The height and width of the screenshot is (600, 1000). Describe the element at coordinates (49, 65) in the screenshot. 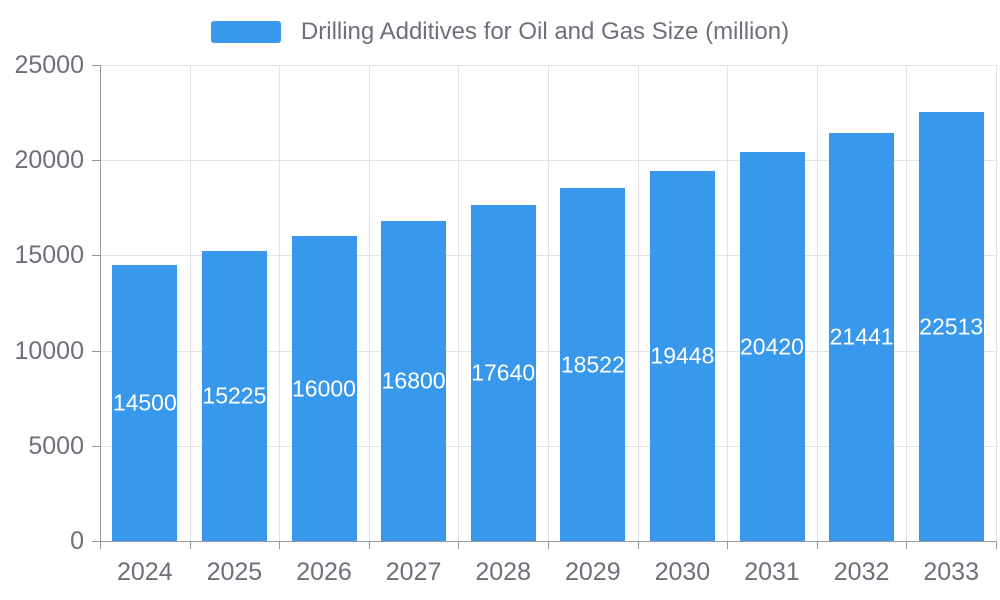

I see `y-axis-tick-label: 25000` at that location.